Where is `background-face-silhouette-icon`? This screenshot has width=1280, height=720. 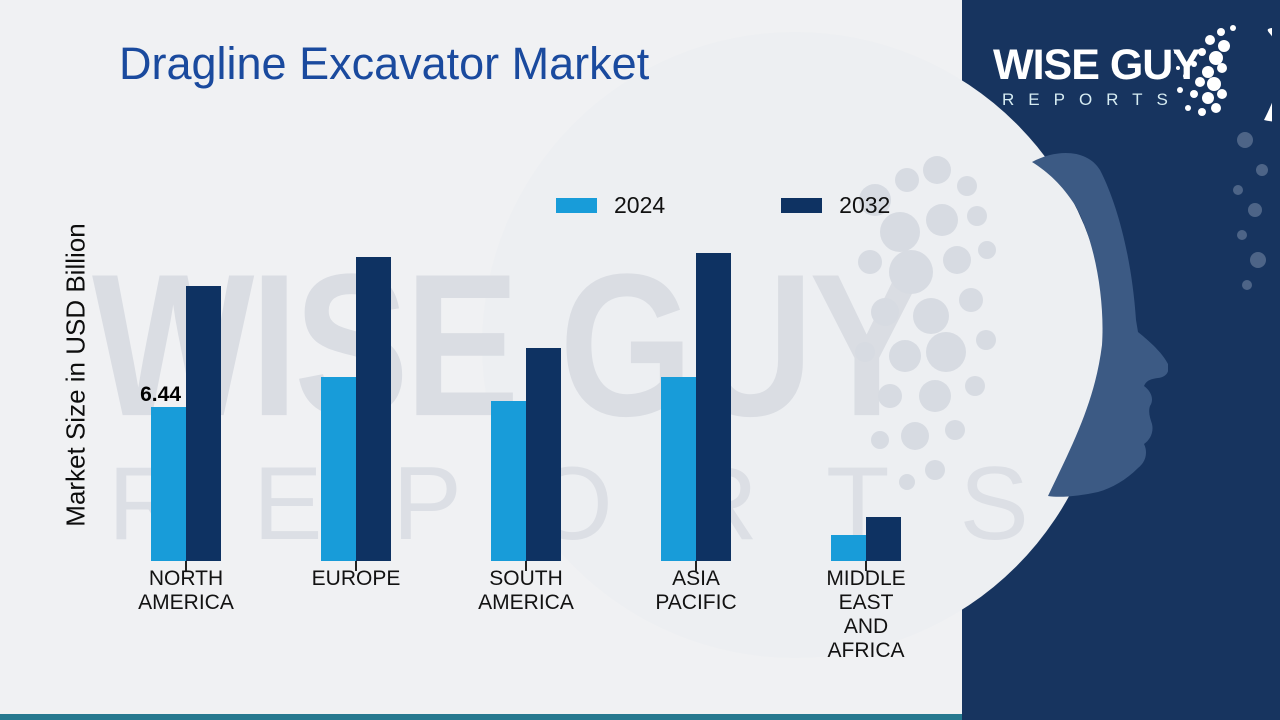
background-face-silhouette-icon is located at coordinates (1100, 325).